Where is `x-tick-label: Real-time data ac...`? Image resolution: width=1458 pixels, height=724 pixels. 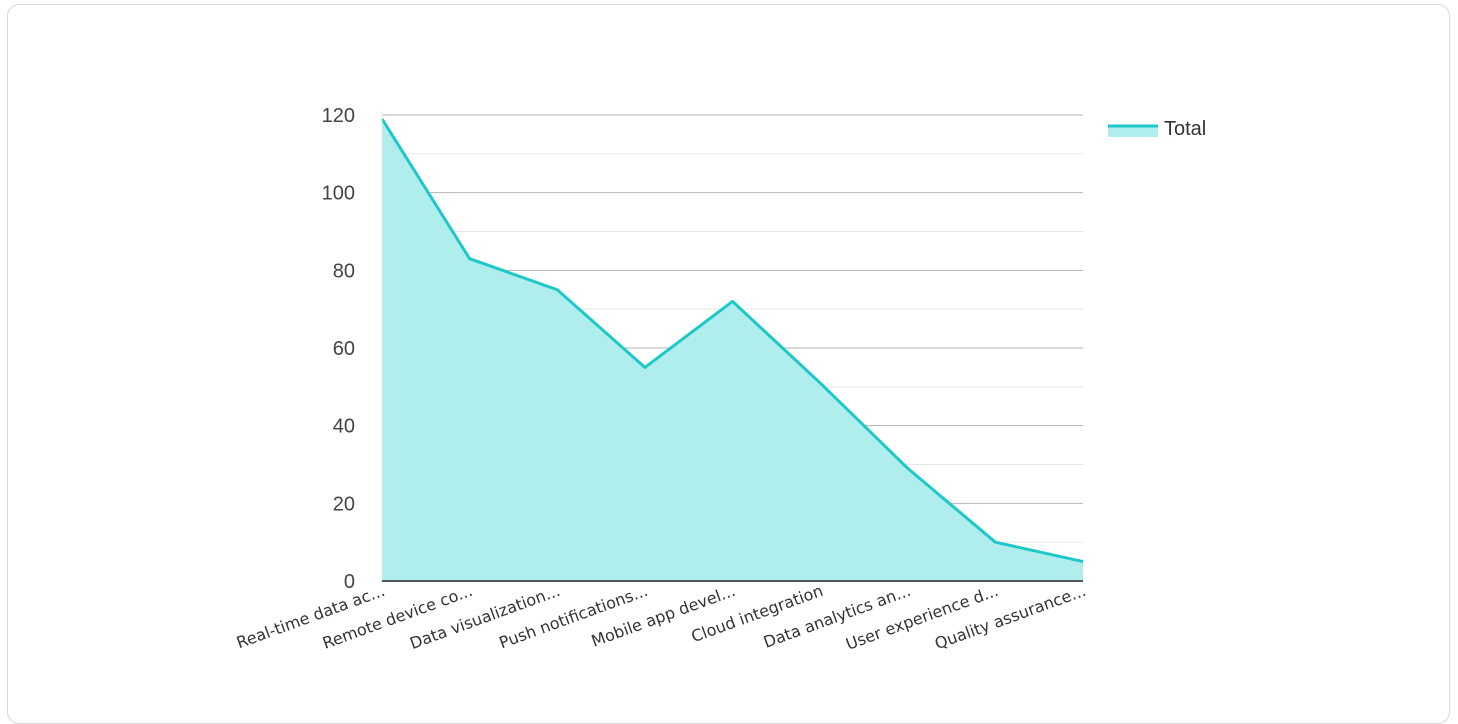 x-tick-label: Real-time data ac... is located at coordinates (311, 616).